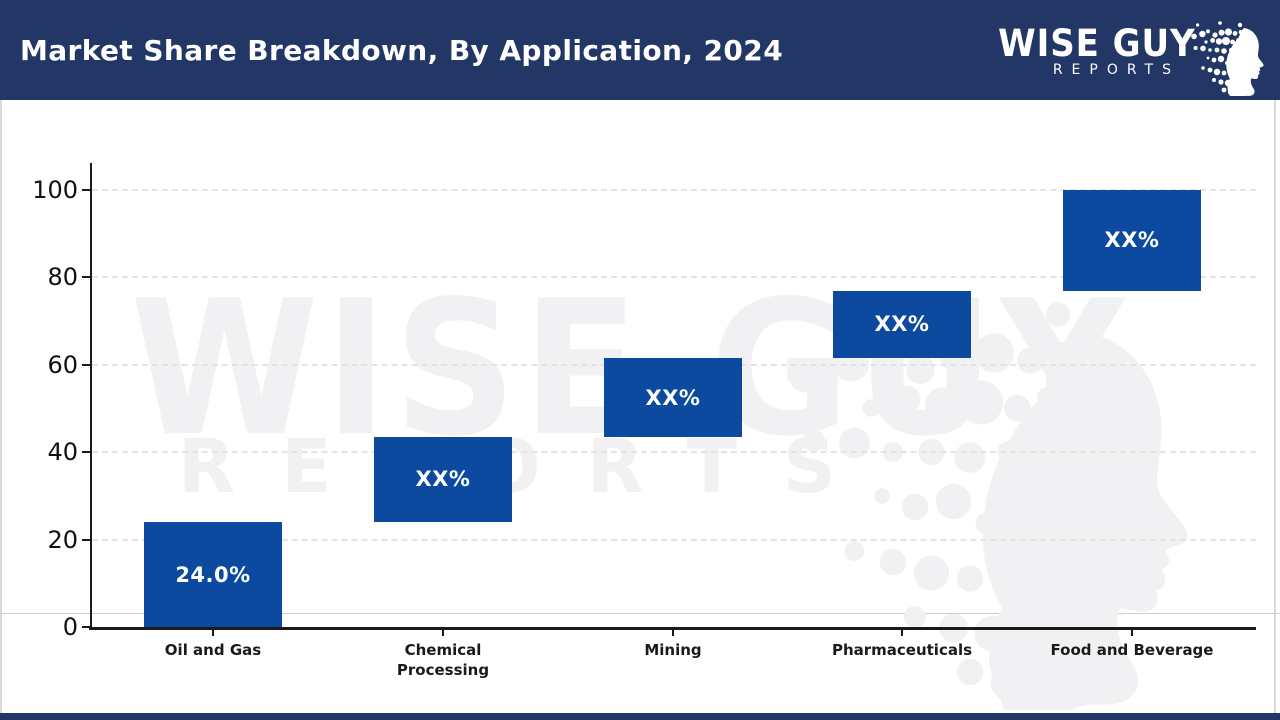  I want to click on y-tick-label-0: 0, so click(70, 627).